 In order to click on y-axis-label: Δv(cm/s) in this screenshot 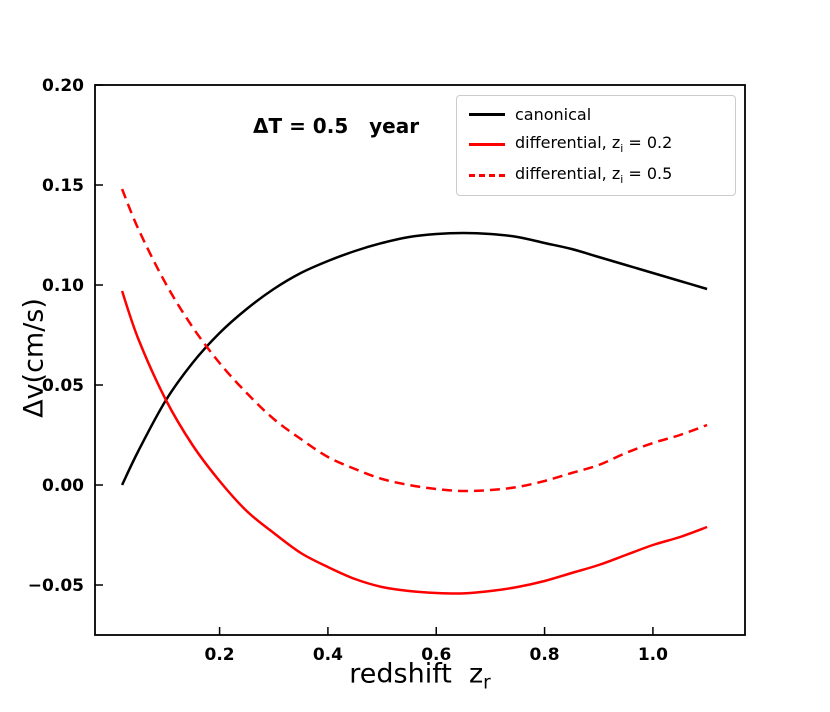, I will do `click(34, 358)`.